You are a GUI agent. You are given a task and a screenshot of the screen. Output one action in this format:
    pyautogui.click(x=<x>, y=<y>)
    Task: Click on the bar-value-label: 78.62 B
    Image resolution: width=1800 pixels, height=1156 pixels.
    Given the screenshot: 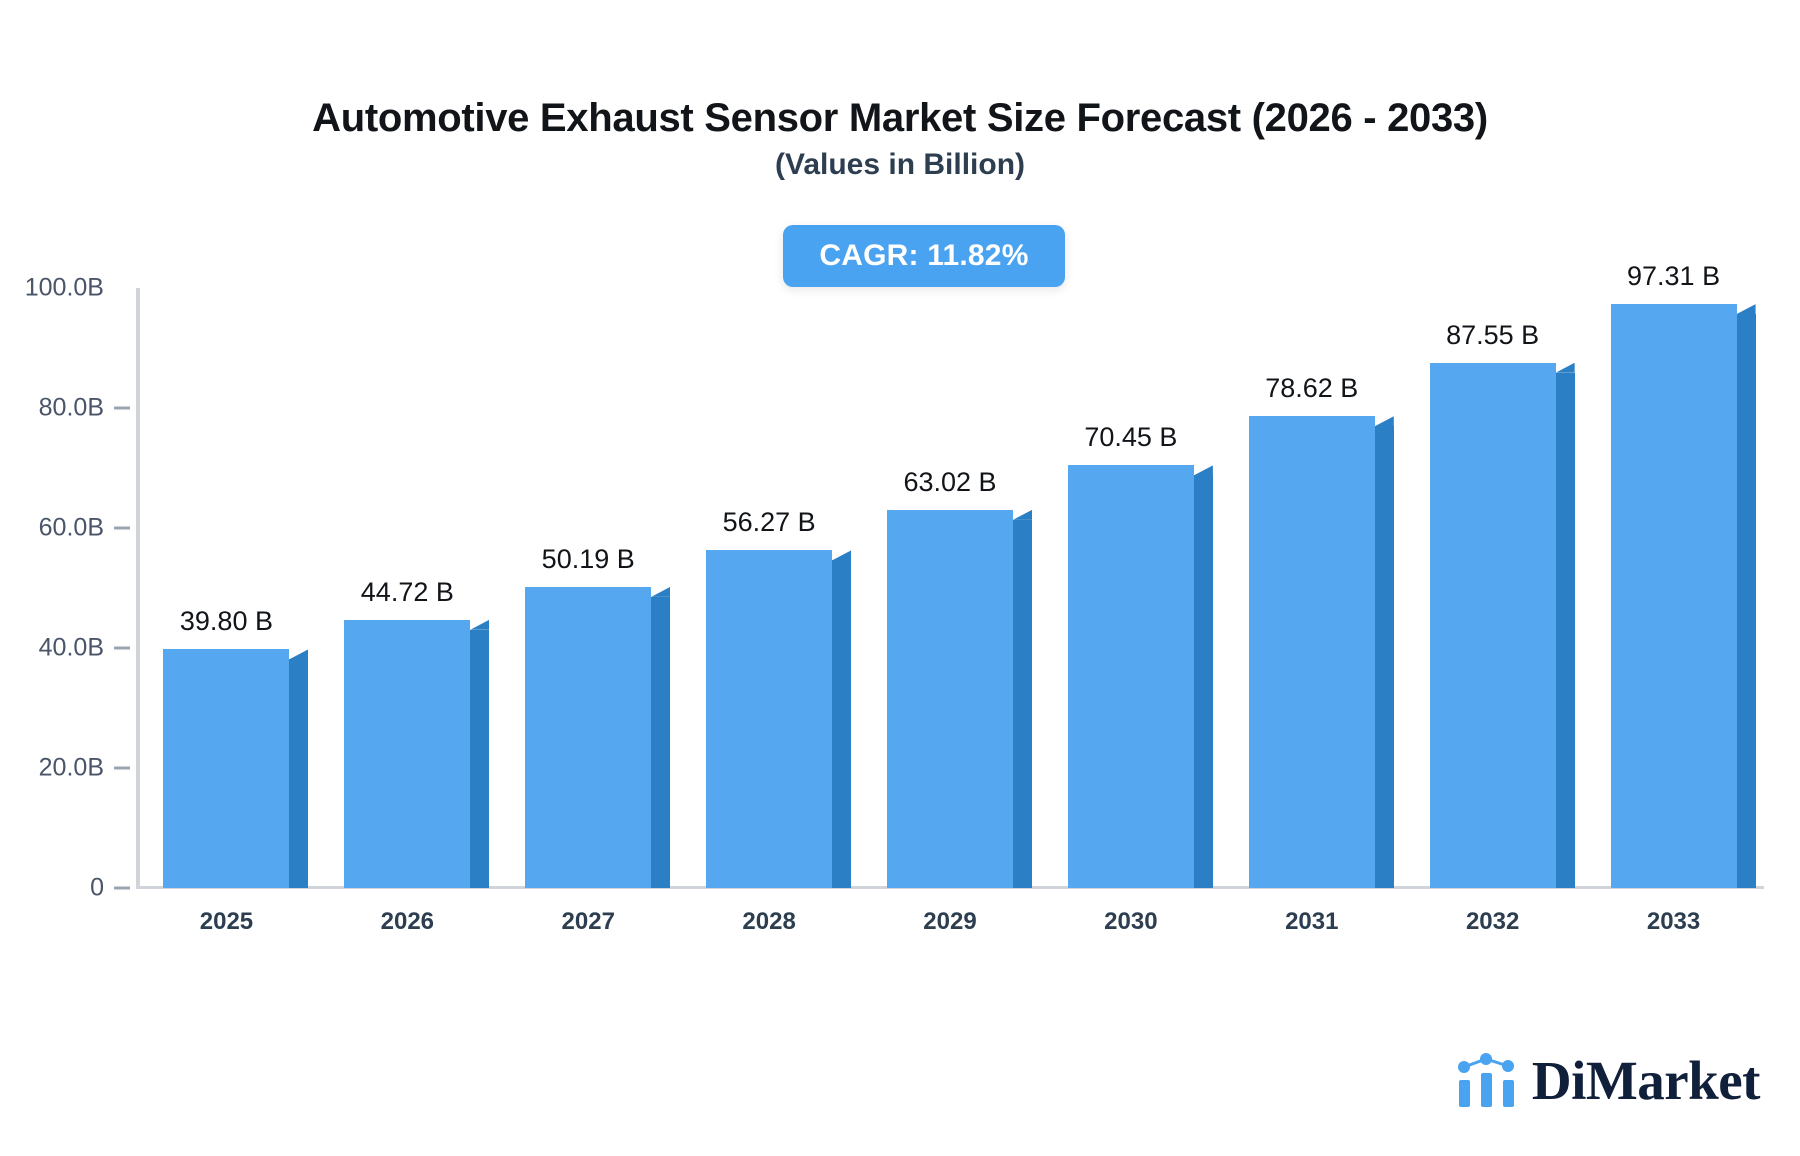 What is the action you would take?
    pyautogui.click(x=1312, y=388)
    